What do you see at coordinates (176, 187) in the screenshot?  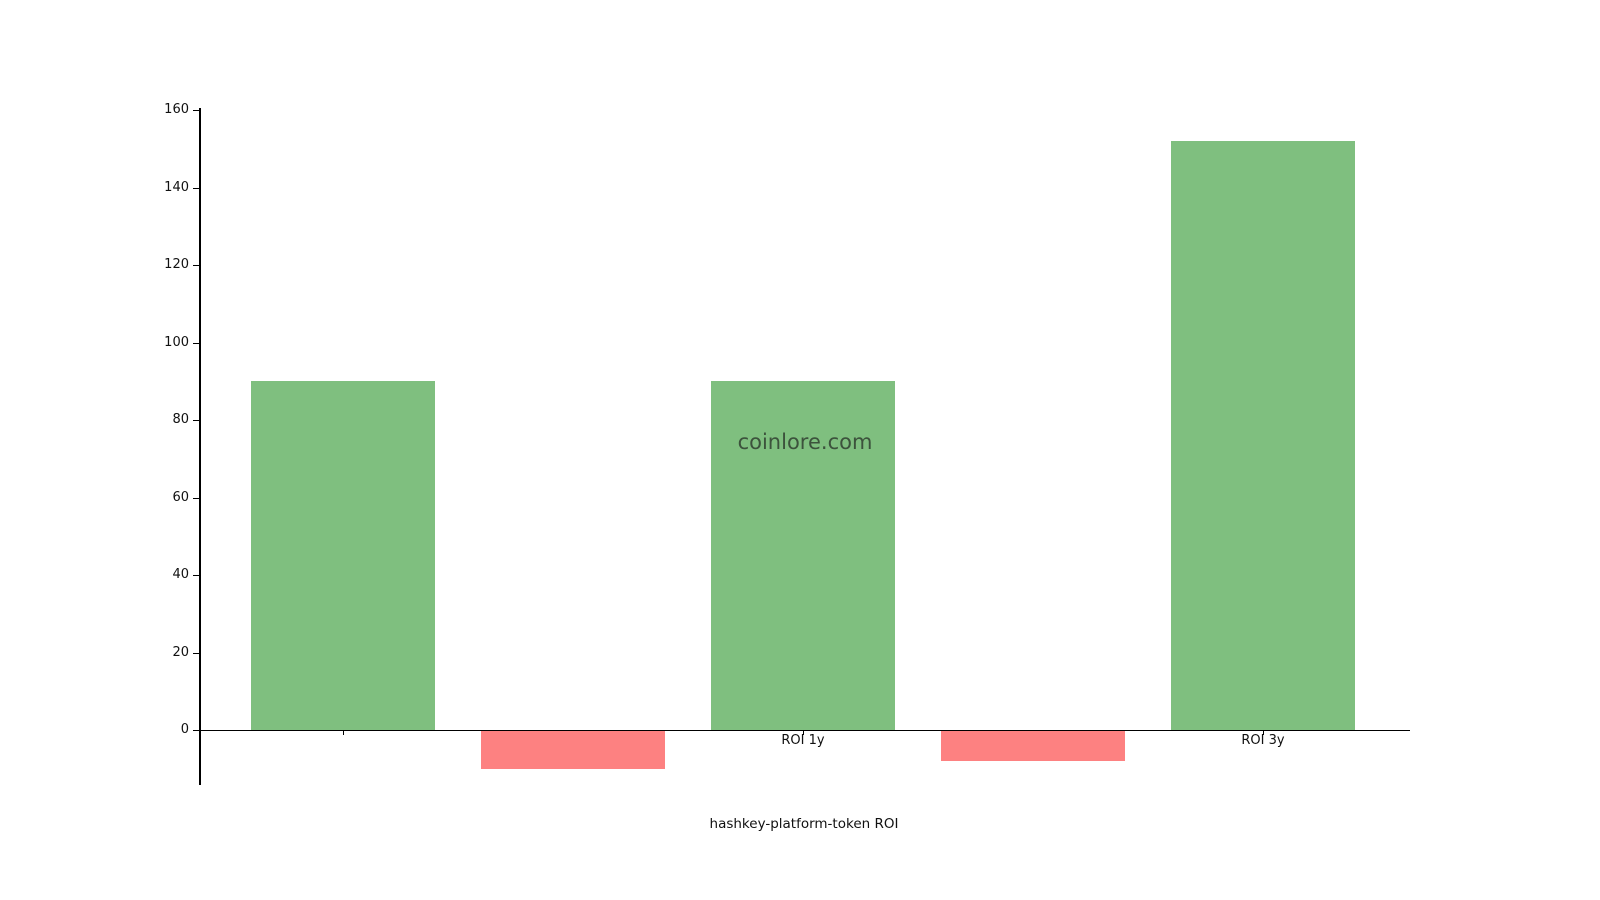 I see `y-axis-tick-label: 140` at bounding box center [176, 187].